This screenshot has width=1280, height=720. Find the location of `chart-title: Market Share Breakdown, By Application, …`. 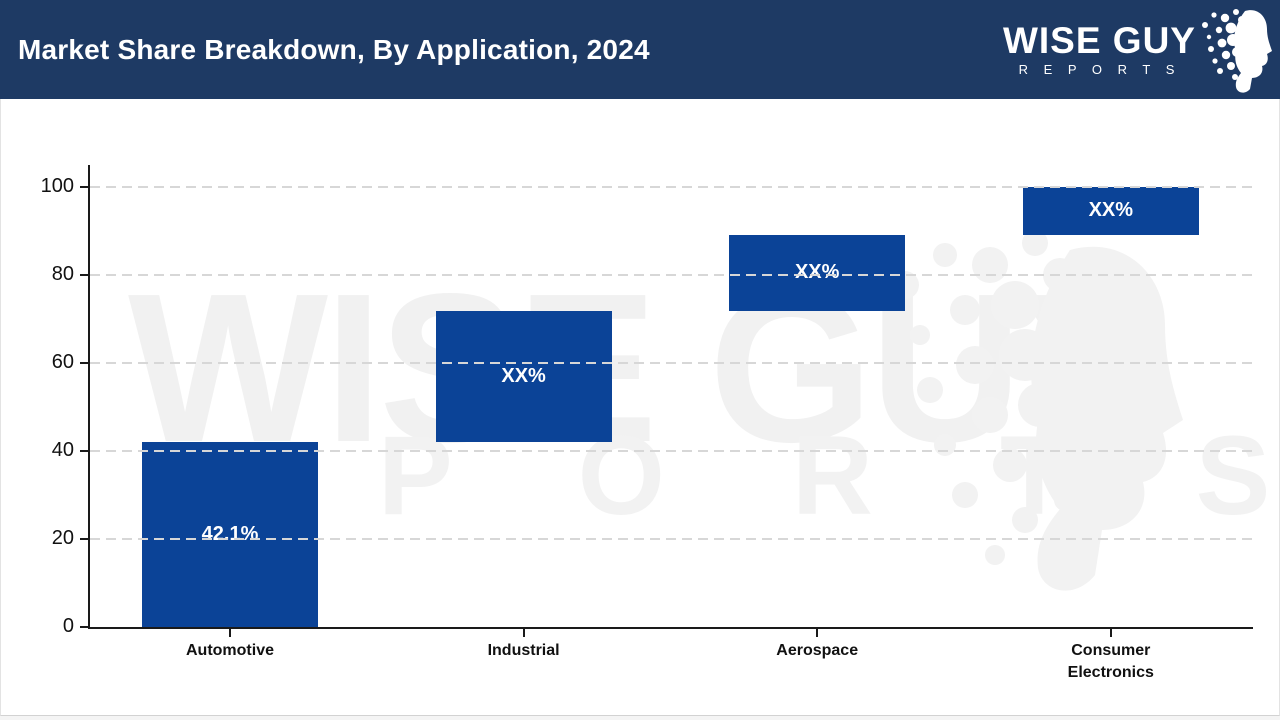

chart-title: Market Share Breakdown, By Application, … is located at coordinates (334, 49).